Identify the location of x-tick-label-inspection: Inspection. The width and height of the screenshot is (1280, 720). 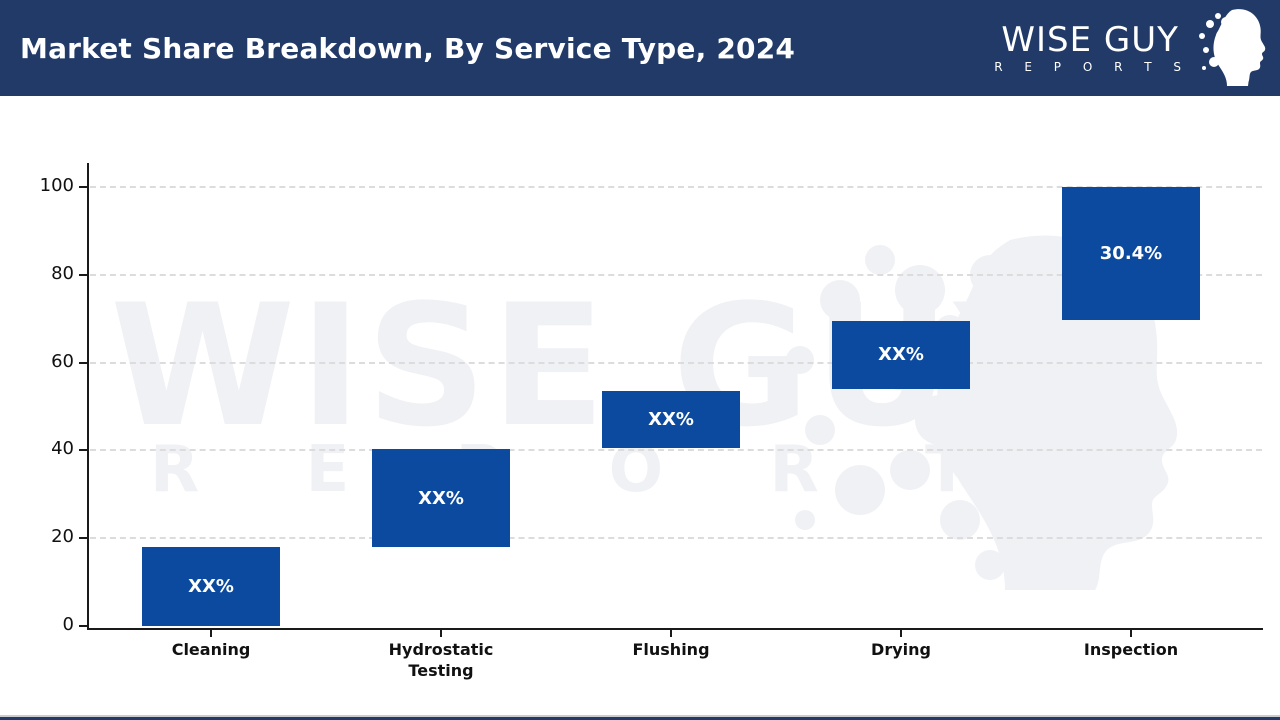
(1131, 649).